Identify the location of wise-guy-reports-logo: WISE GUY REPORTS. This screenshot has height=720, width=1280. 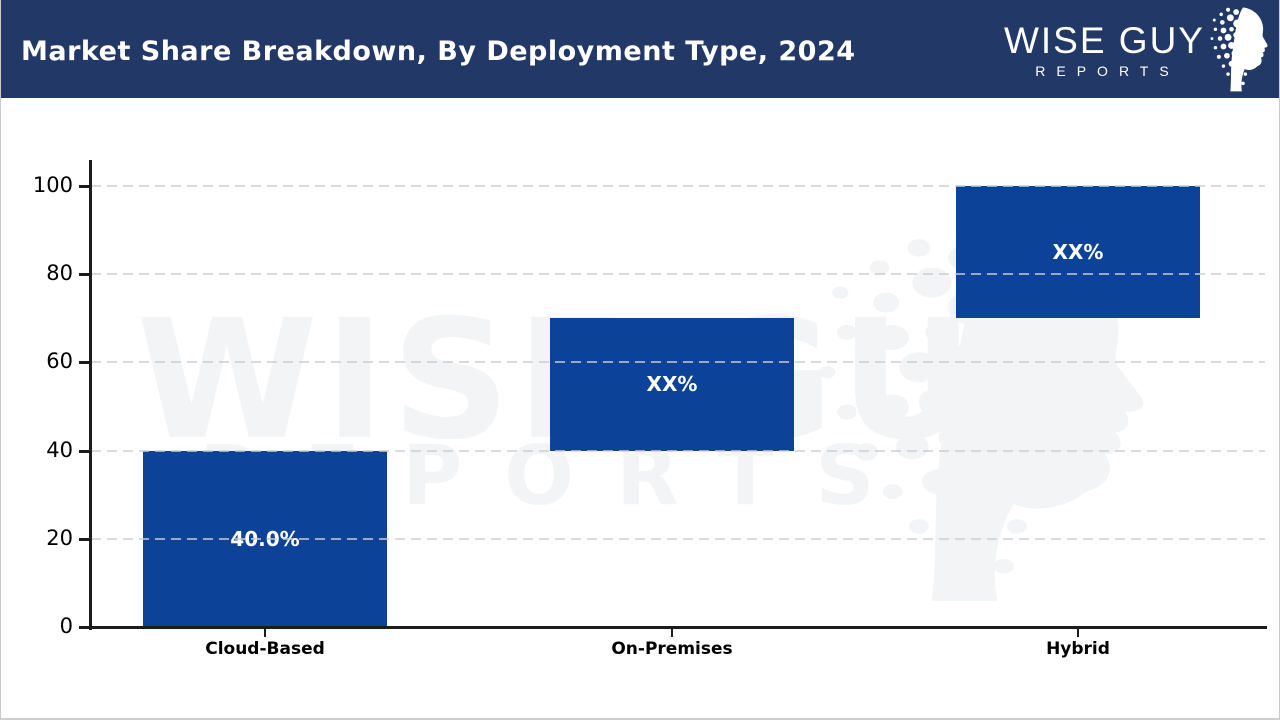
(1137, 51).